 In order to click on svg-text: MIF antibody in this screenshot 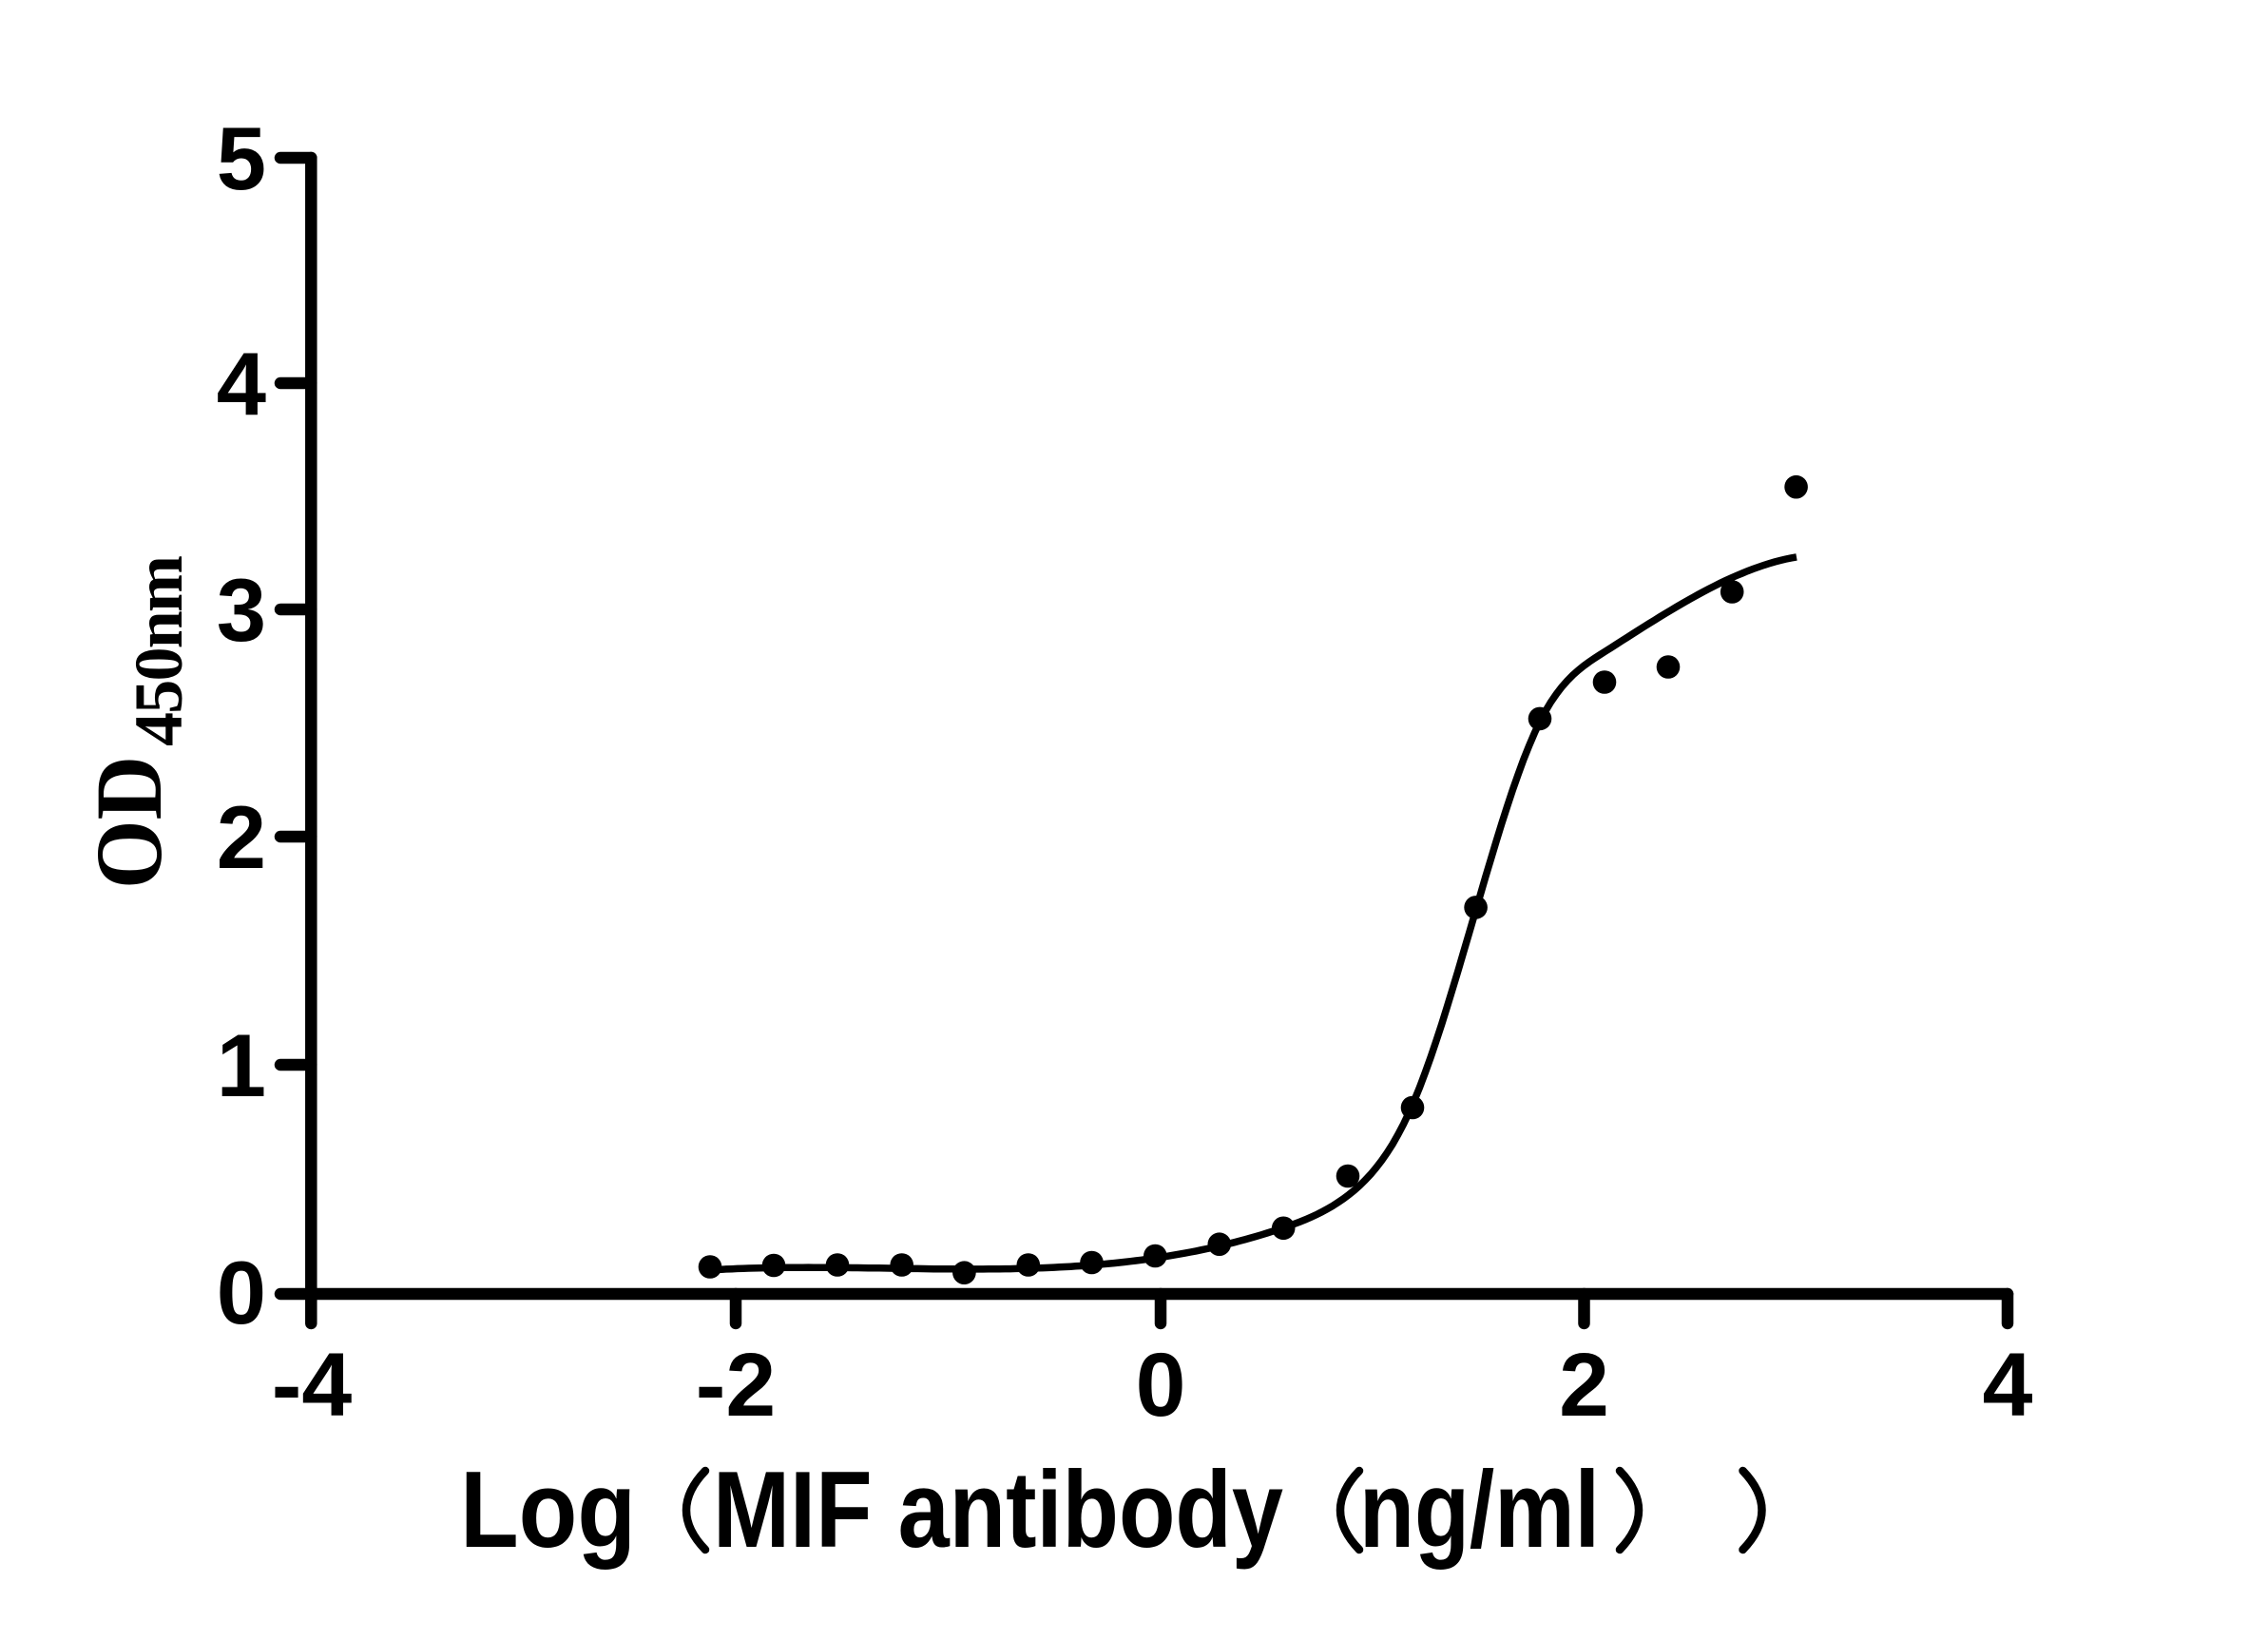, I will do `click(998, 1510)`.